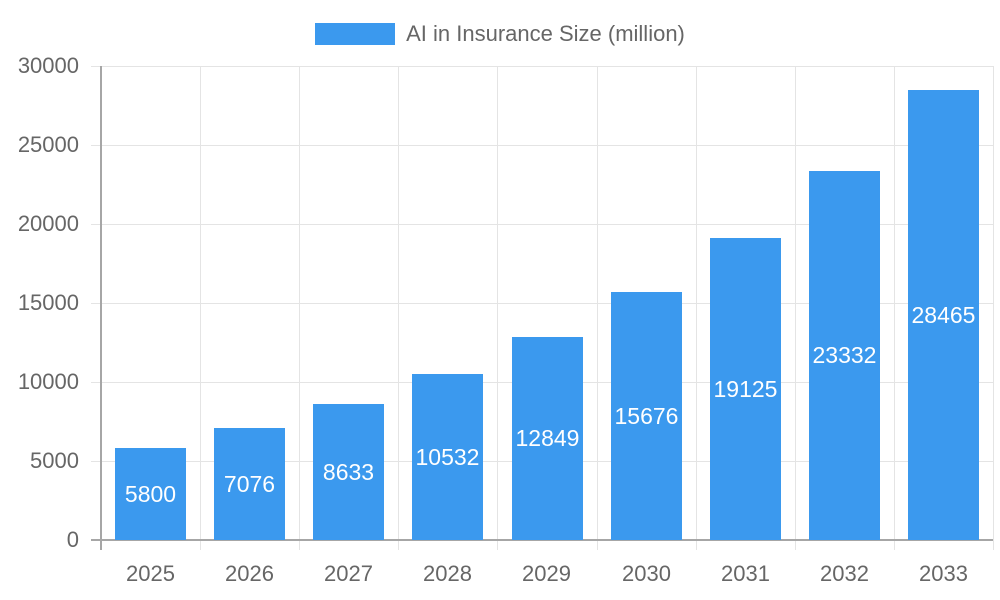  I want to click on x-tick-label: 2032, so click(844, 573).